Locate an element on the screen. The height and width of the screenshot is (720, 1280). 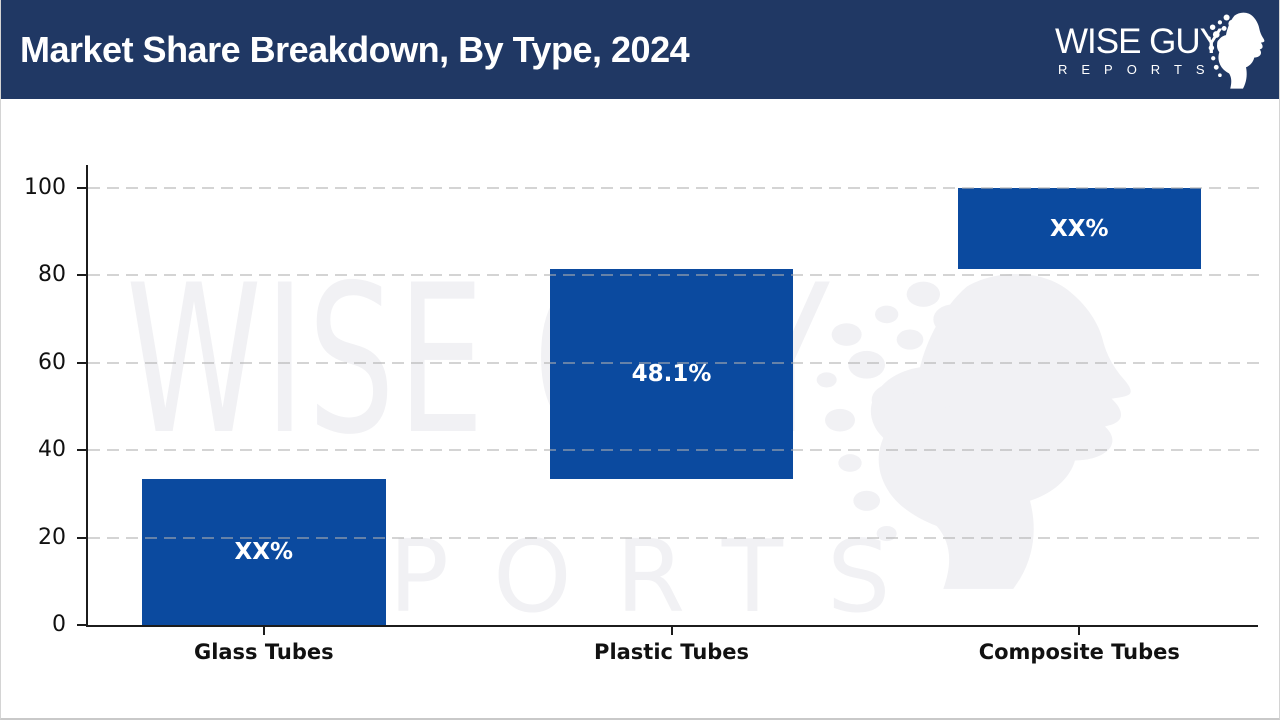
brand-face-icon is located at coordinates (1236, 50).